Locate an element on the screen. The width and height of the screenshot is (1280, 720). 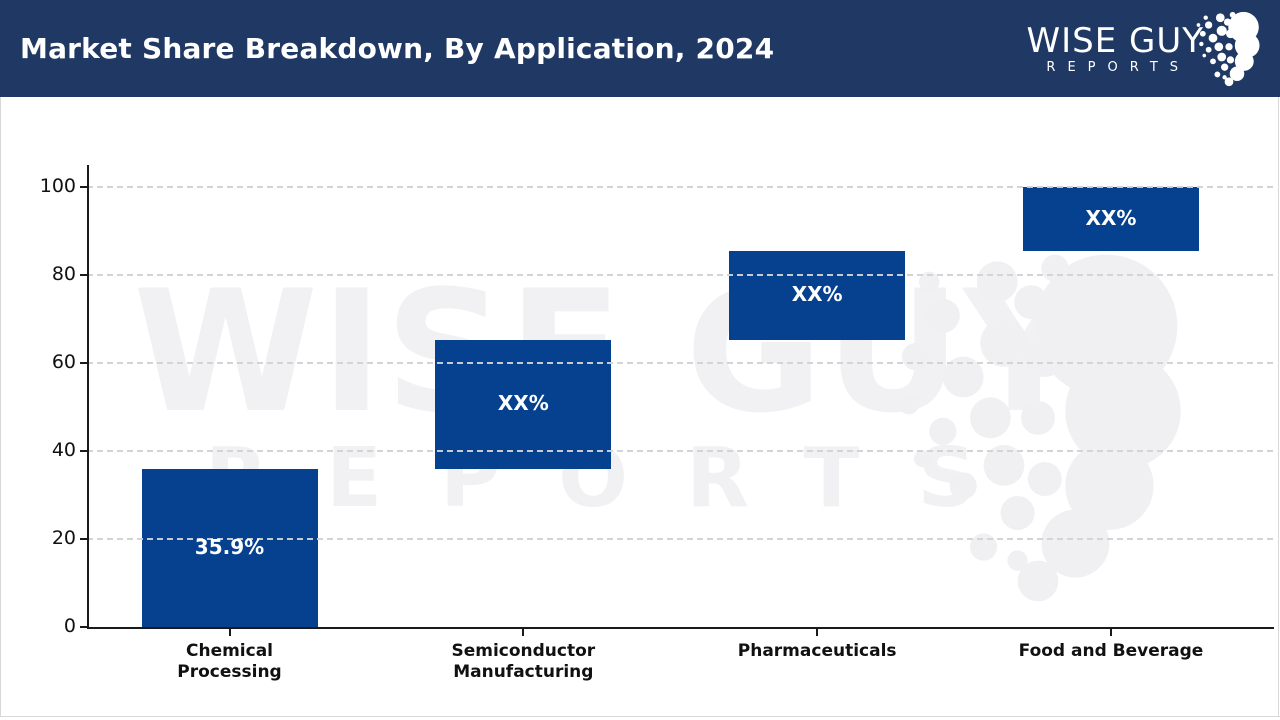
category-label-pharmaceuticals: Pharmaceuticals is located at coordinates (817, 651).